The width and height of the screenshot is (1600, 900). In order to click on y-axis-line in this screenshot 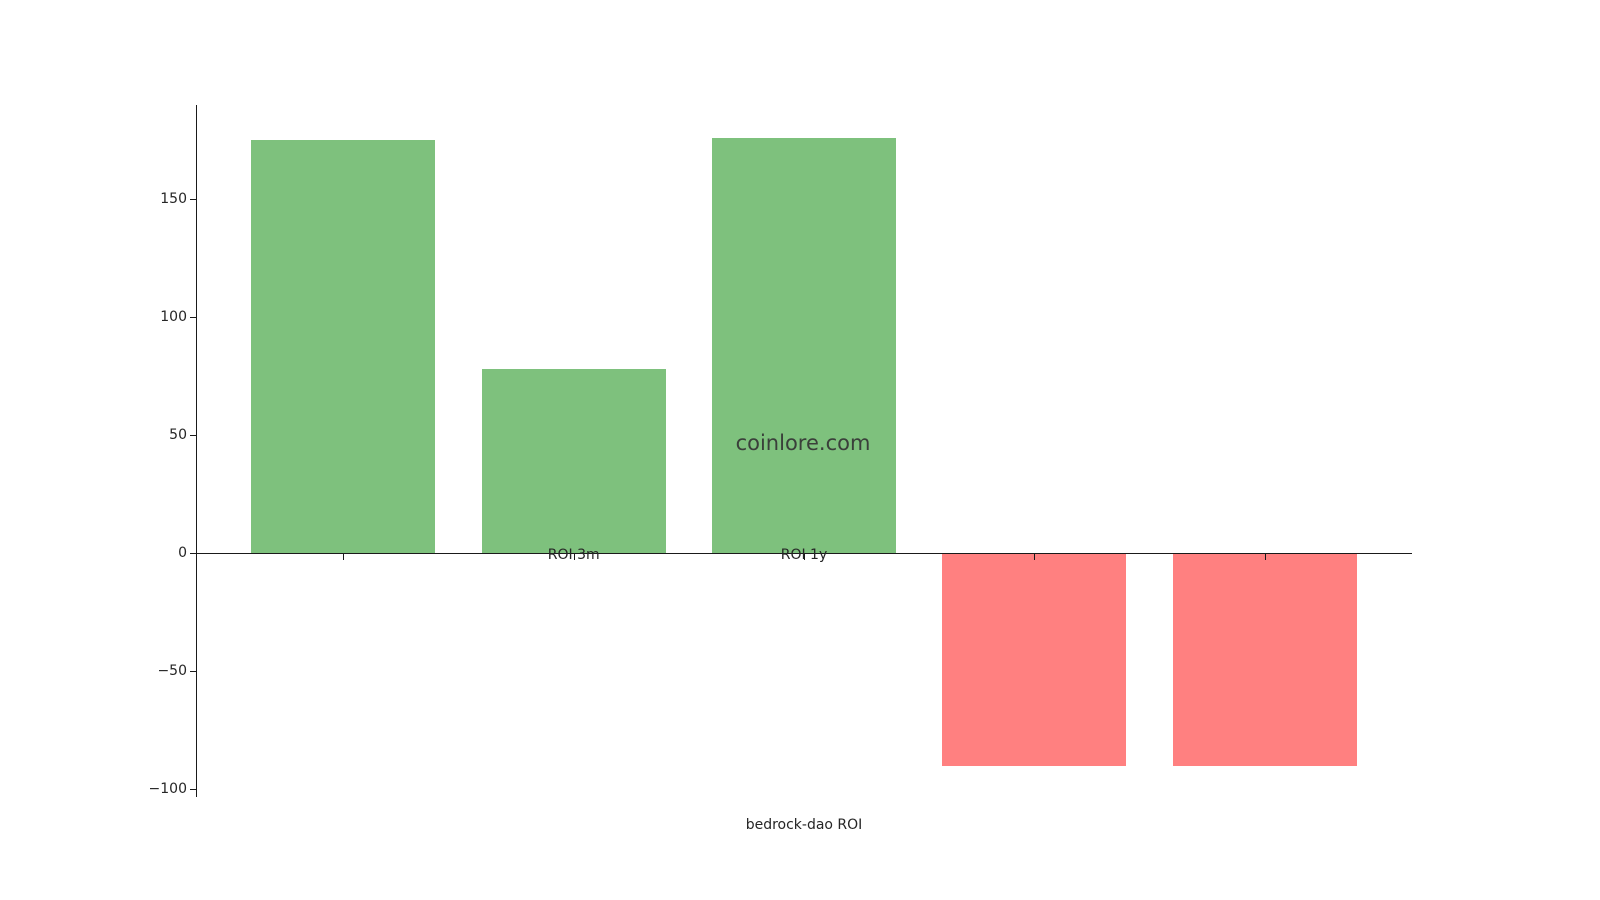, I will do `click(196, 451)`.